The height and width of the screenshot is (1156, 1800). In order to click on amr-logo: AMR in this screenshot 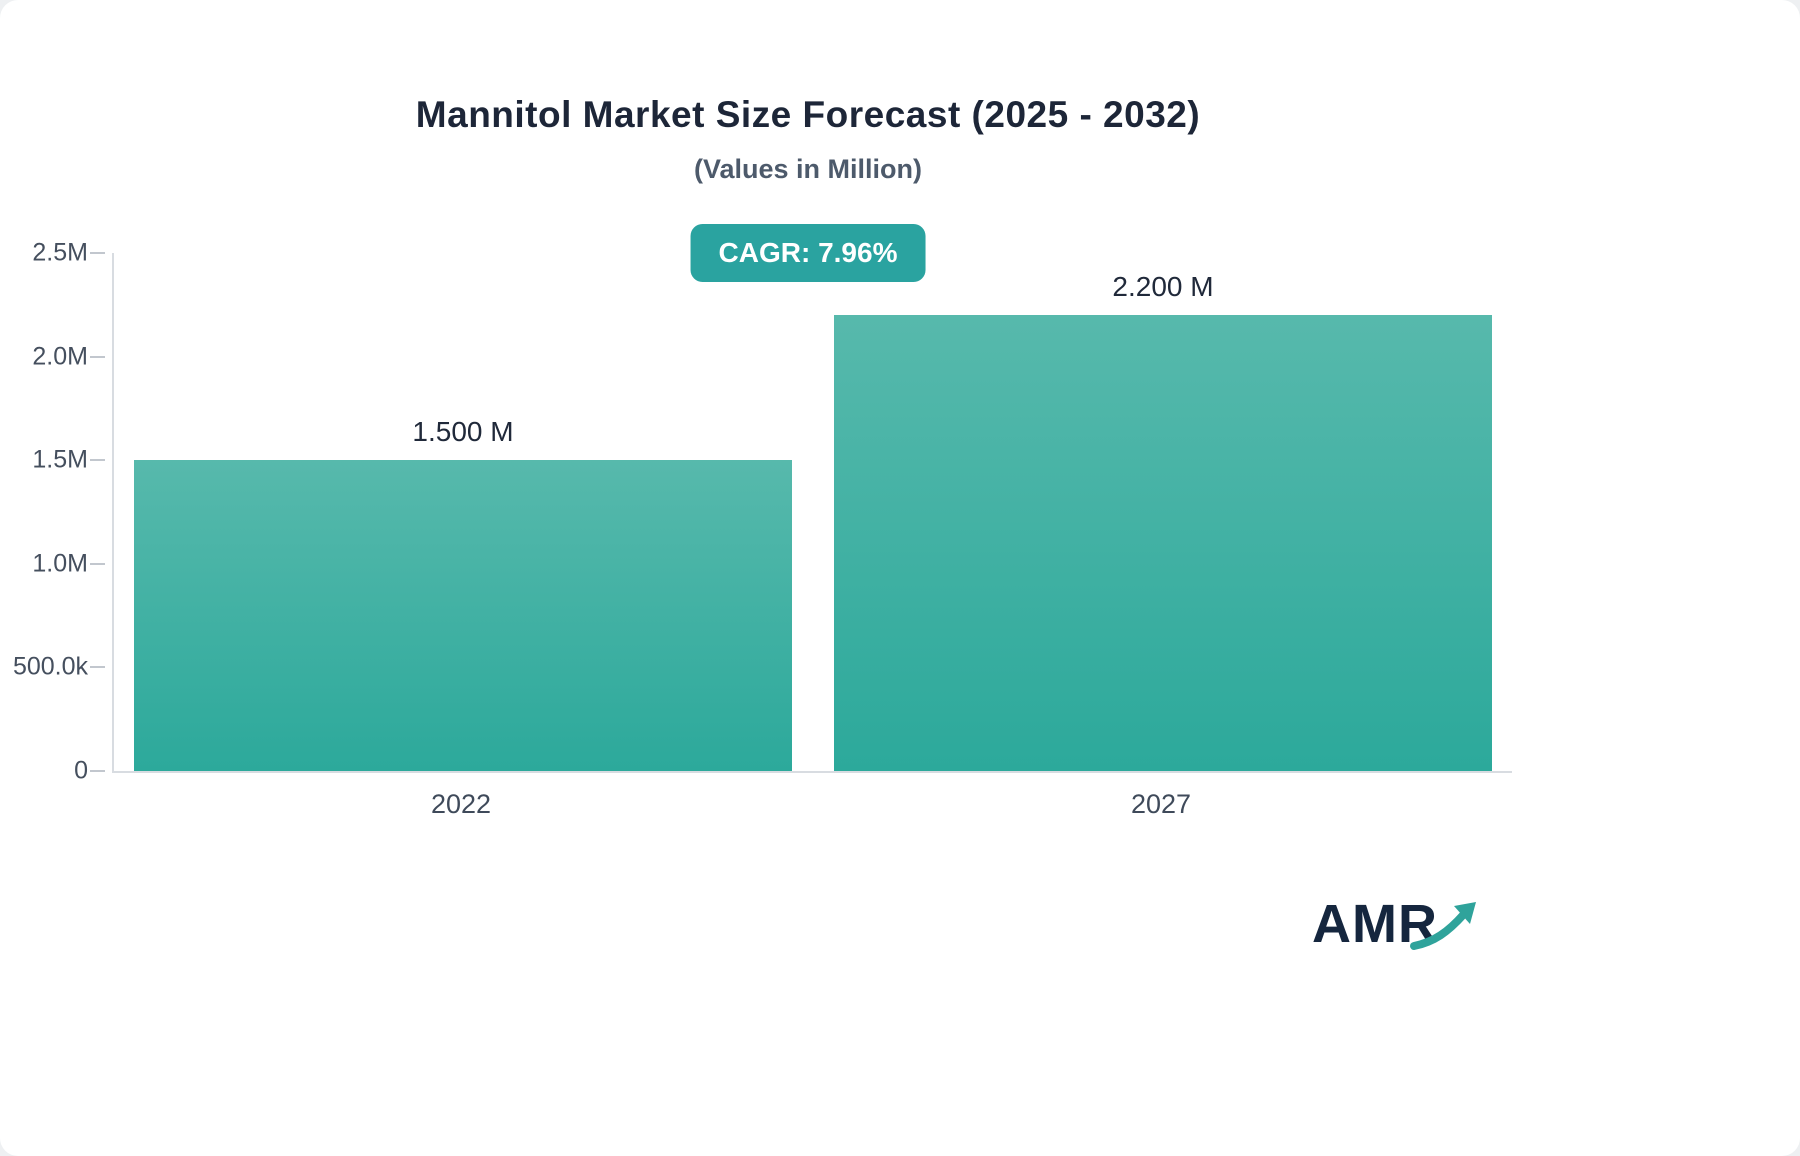, I will do `click(1397, 924)`.